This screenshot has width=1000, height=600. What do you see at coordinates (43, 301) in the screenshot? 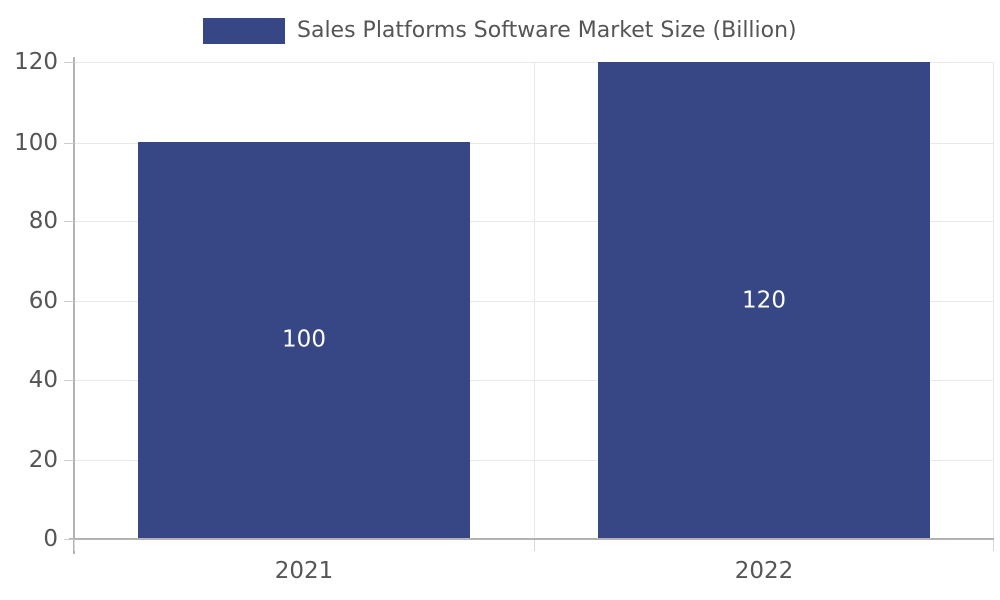
I see `y-tick-label-60: 60` at bounding box center [43, 301].